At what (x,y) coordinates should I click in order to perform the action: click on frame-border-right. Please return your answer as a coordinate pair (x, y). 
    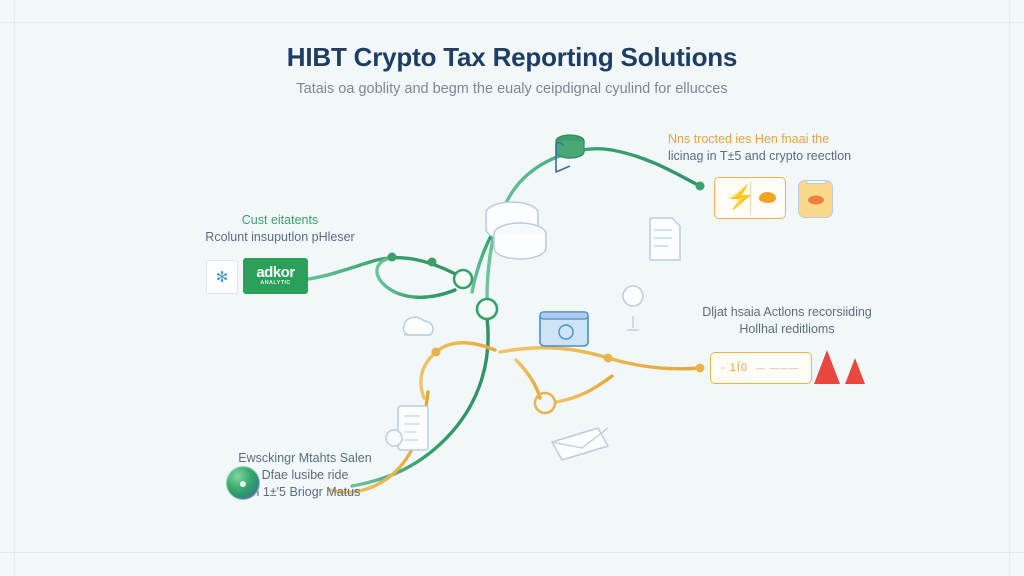
    Looking at the image, I should click on (1009, 288).